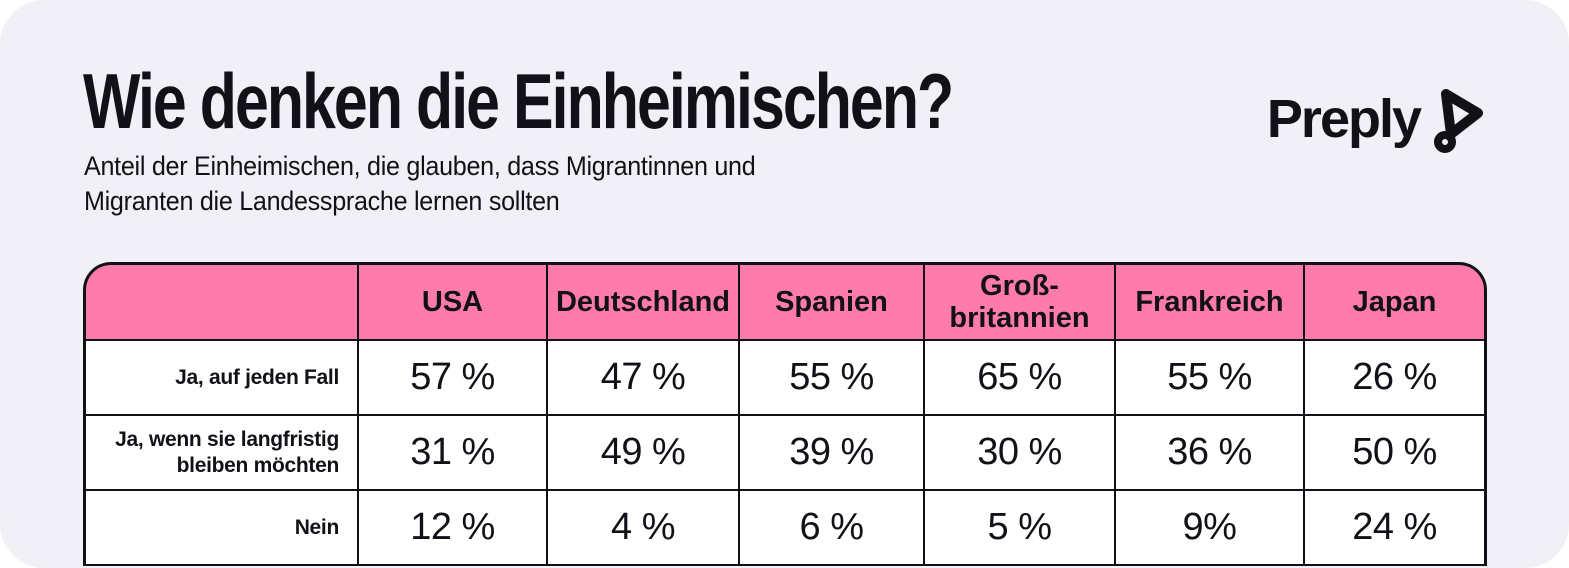  What do you see at coordinates (643, 527) in the screenshot?
I see `cell-value: 4 %` at bounding box center [643, 527].